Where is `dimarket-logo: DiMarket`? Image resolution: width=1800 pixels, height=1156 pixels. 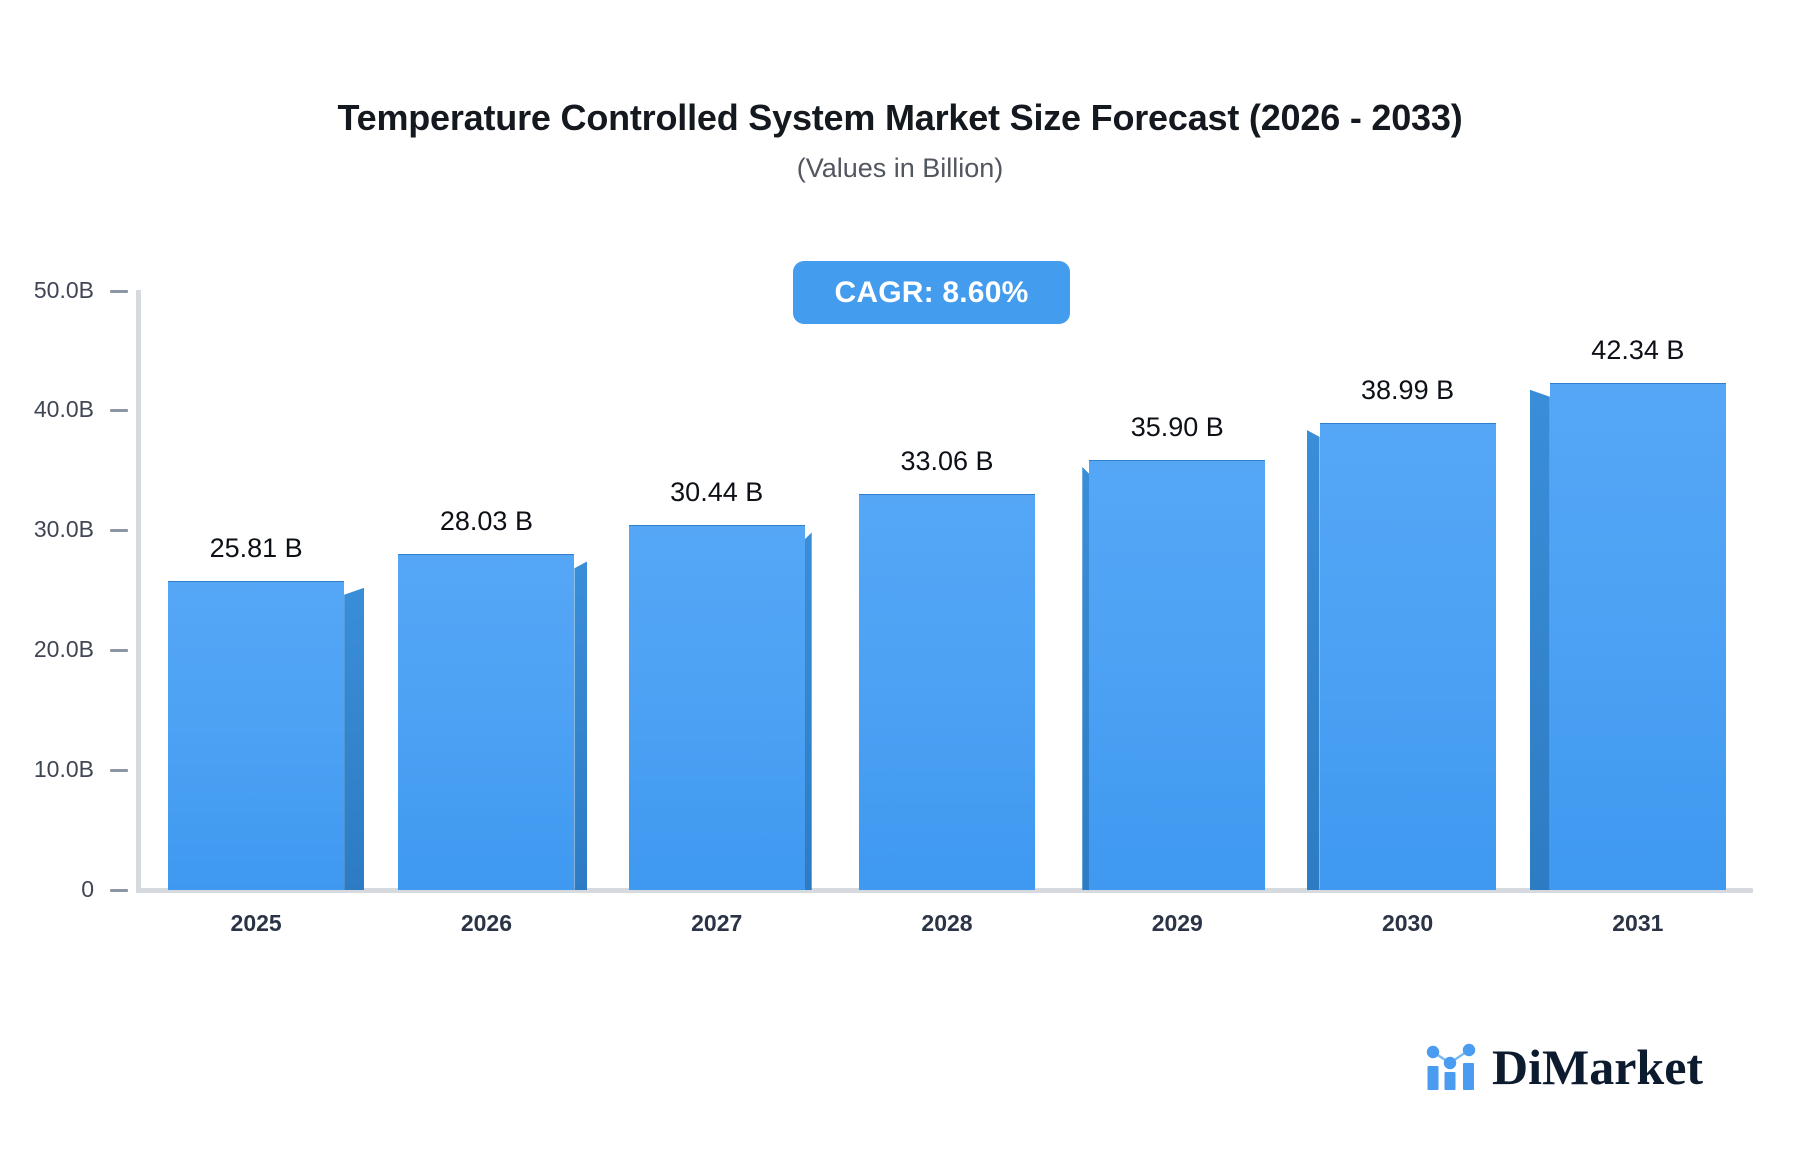 dimarket-logo: DiMarket is located at coordinates (1563, 1067).